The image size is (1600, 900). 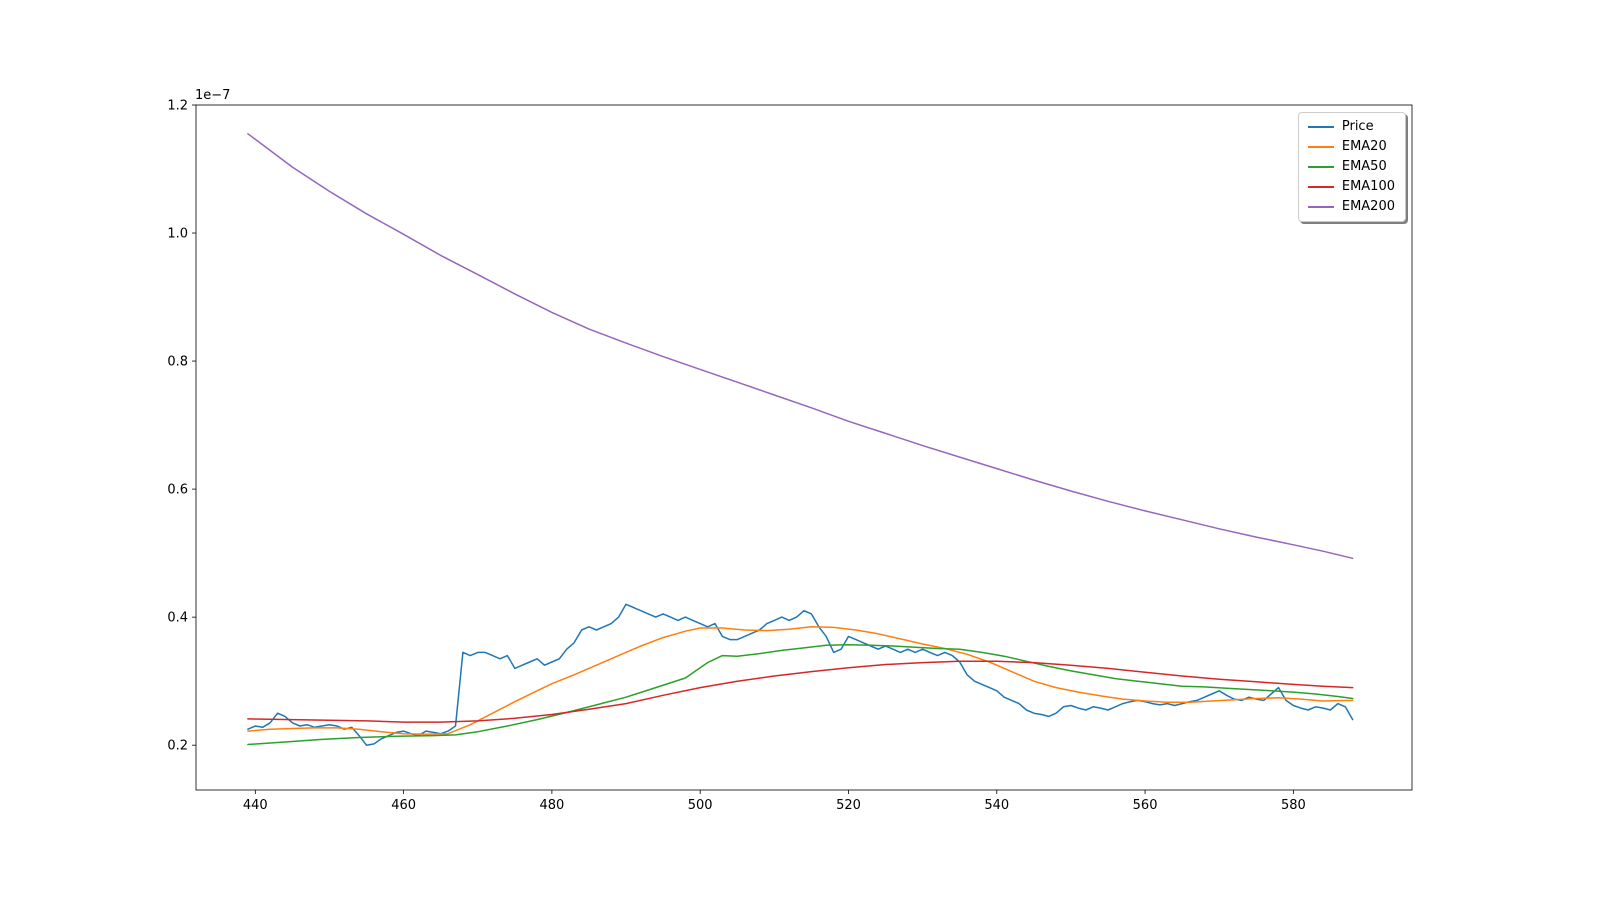 What do you see at coordinates (1320, 187) in the screenshot?
I see `legend-line-sample-ema100` at bounding box center [1320, 187].